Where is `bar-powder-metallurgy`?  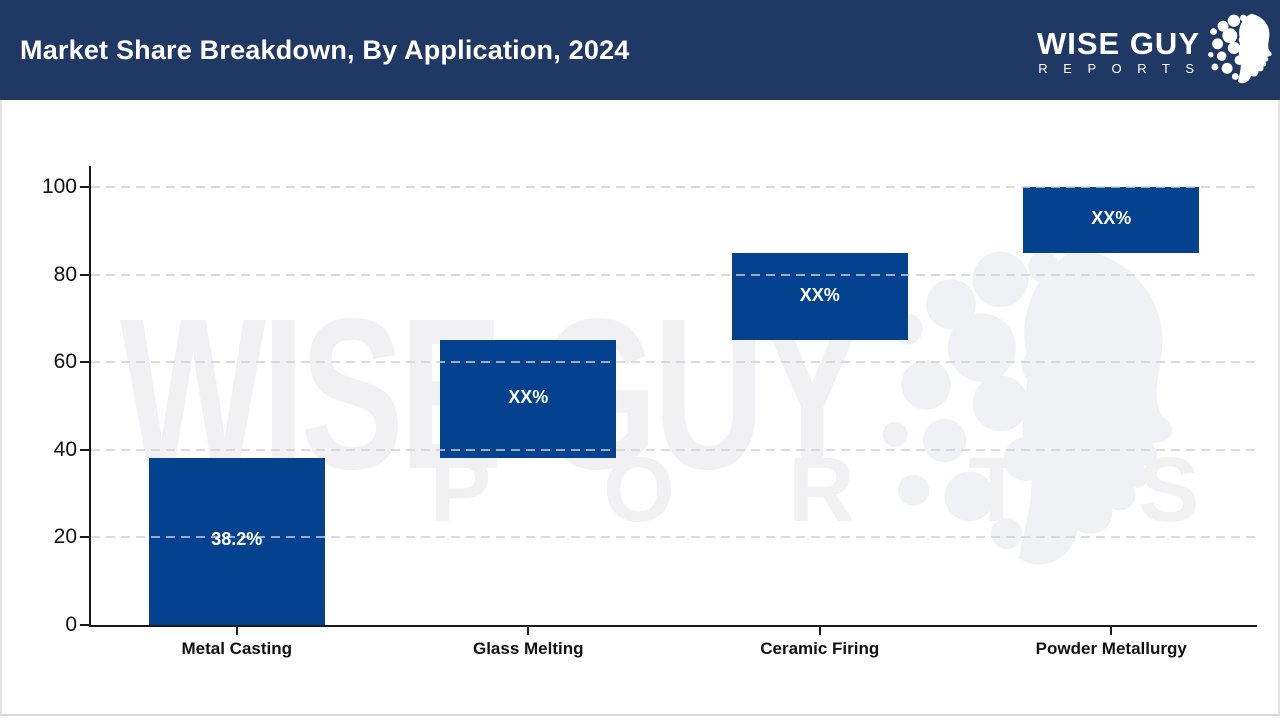 bar-powder-metallurgy is located at coordinates (1111, 220).